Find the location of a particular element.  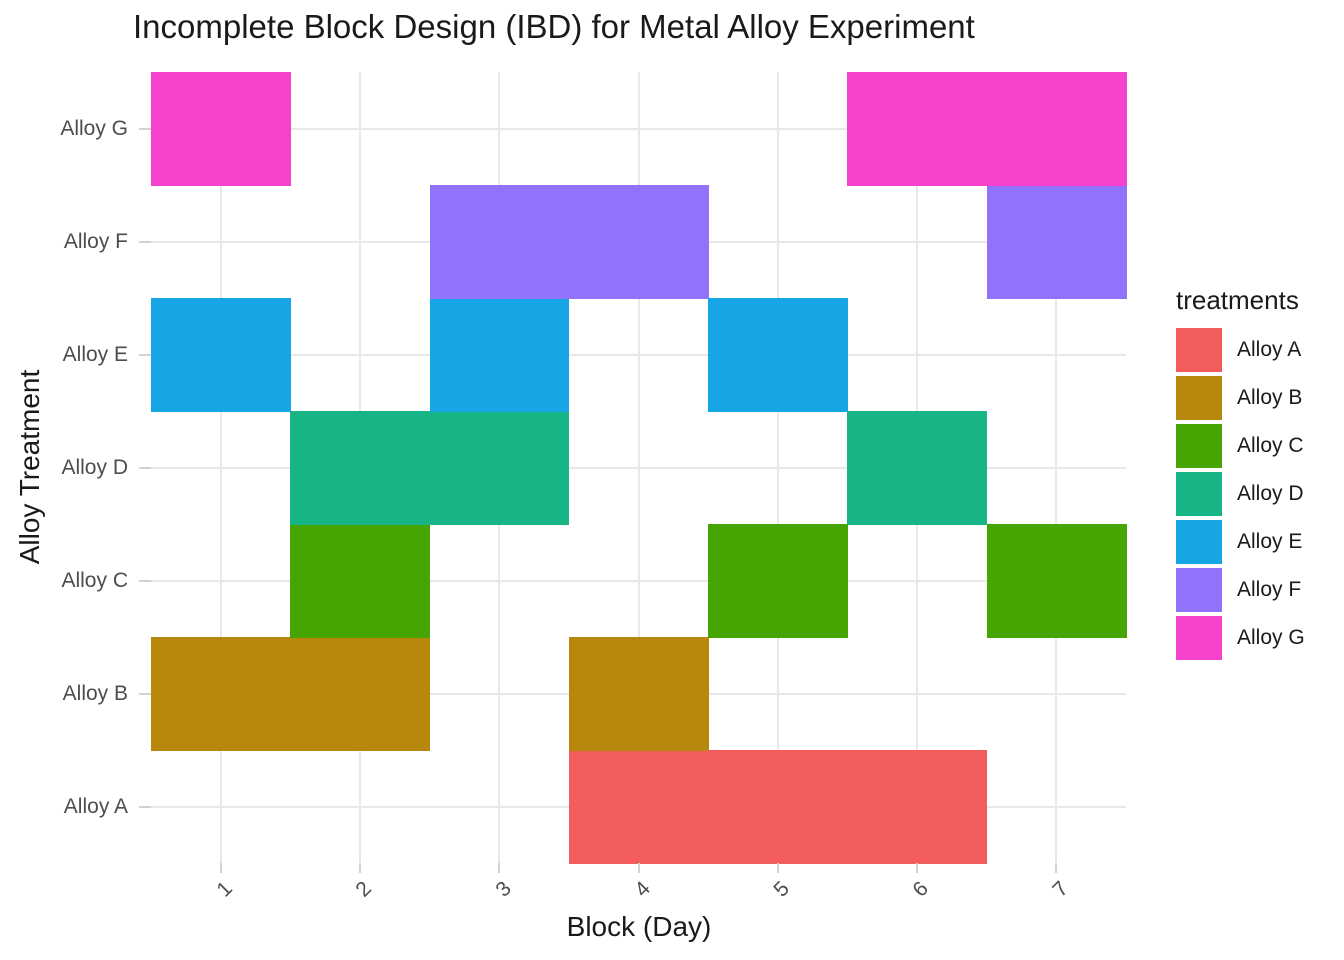

legend-item-alloy-g: Alloy G is located at coordinates (1240, 638).